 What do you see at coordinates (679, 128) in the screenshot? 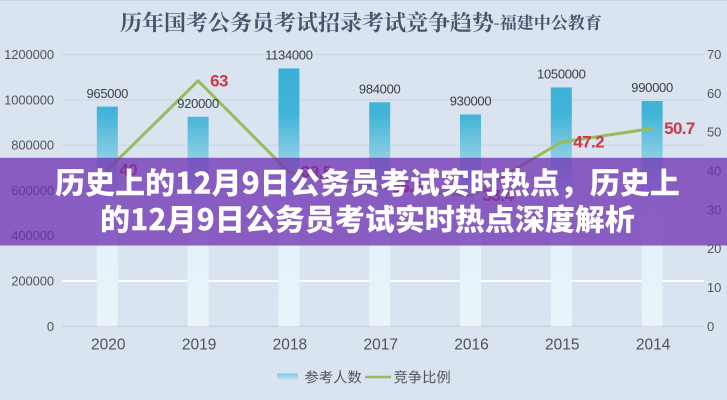
I see `svg-text: 50.7` at bounding box center [679, 128].